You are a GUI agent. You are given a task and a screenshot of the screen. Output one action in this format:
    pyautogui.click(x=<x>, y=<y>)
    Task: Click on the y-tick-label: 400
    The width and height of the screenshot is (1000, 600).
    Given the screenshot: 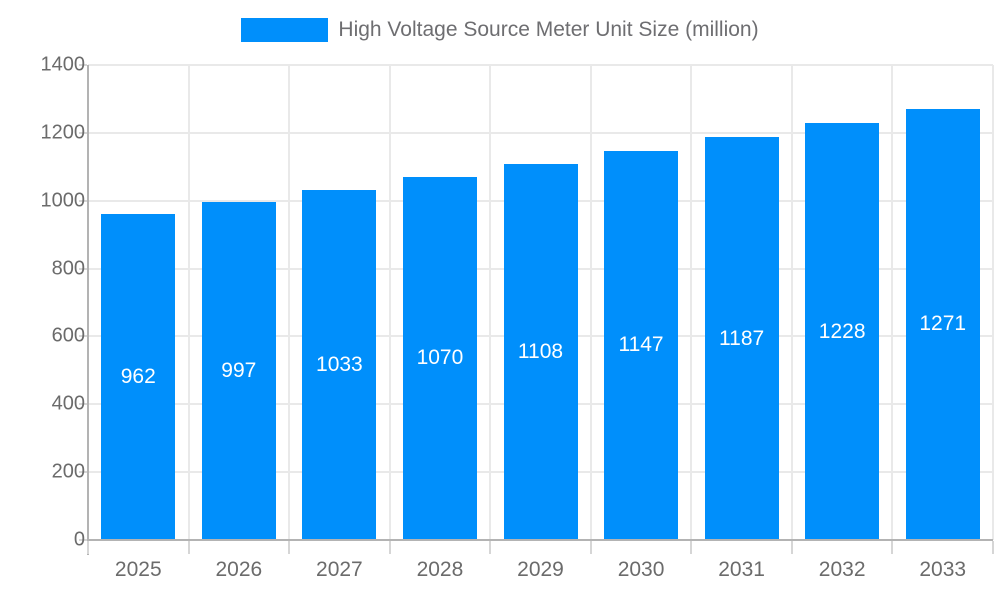 What is the action you would take?
    pyautogui.click(x=68, y=403)
    